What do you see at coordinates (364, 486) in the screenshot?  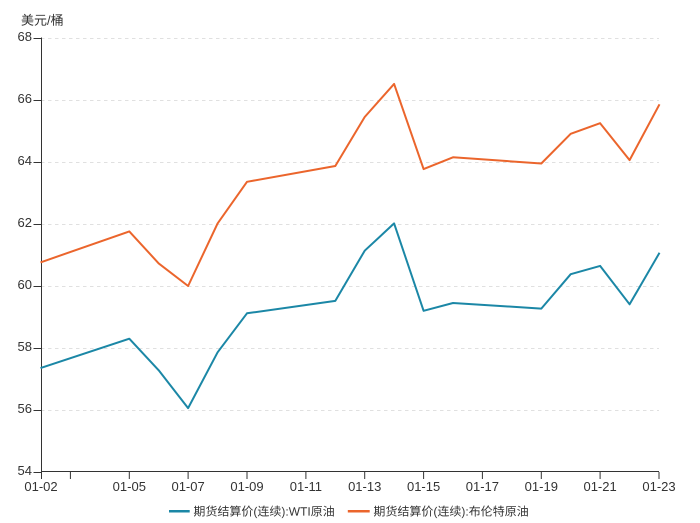 I see `svg-text: 01-13` at bounding box center [364, 486].